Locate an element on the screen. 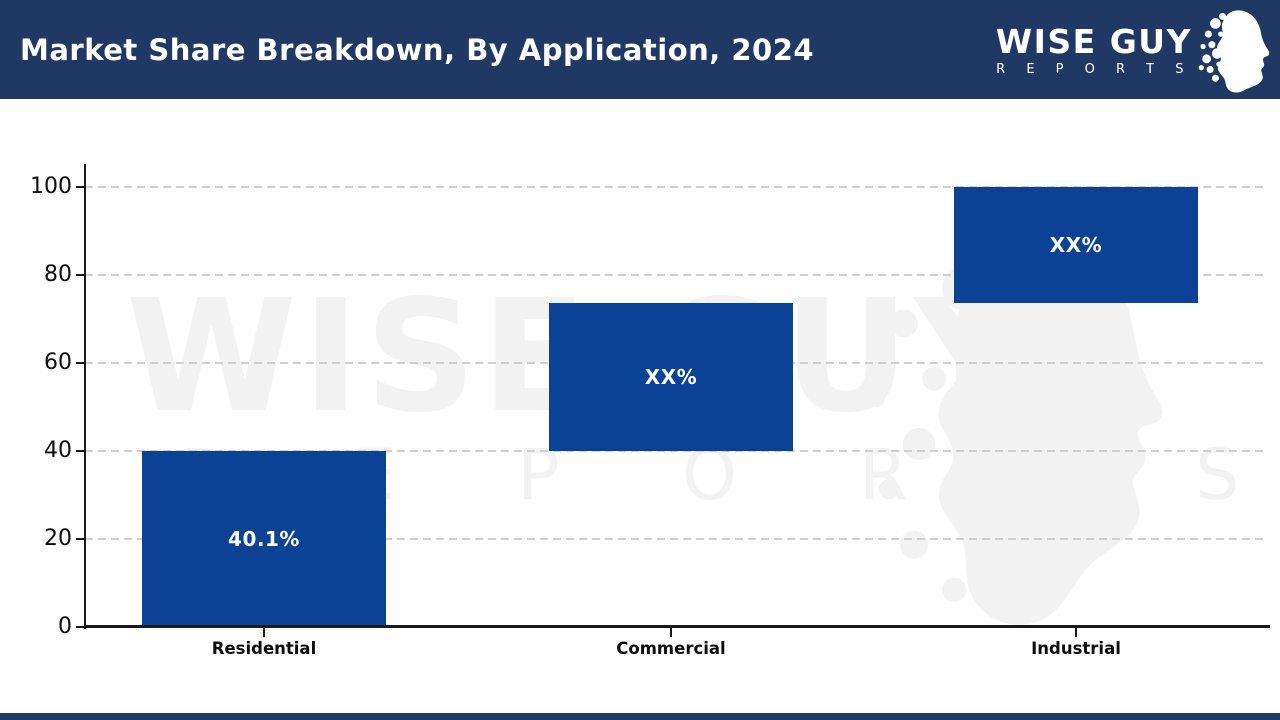 The image size is (1280, 720). bar-value-label-industrial: XX% is located at coordinates (1076, 245).